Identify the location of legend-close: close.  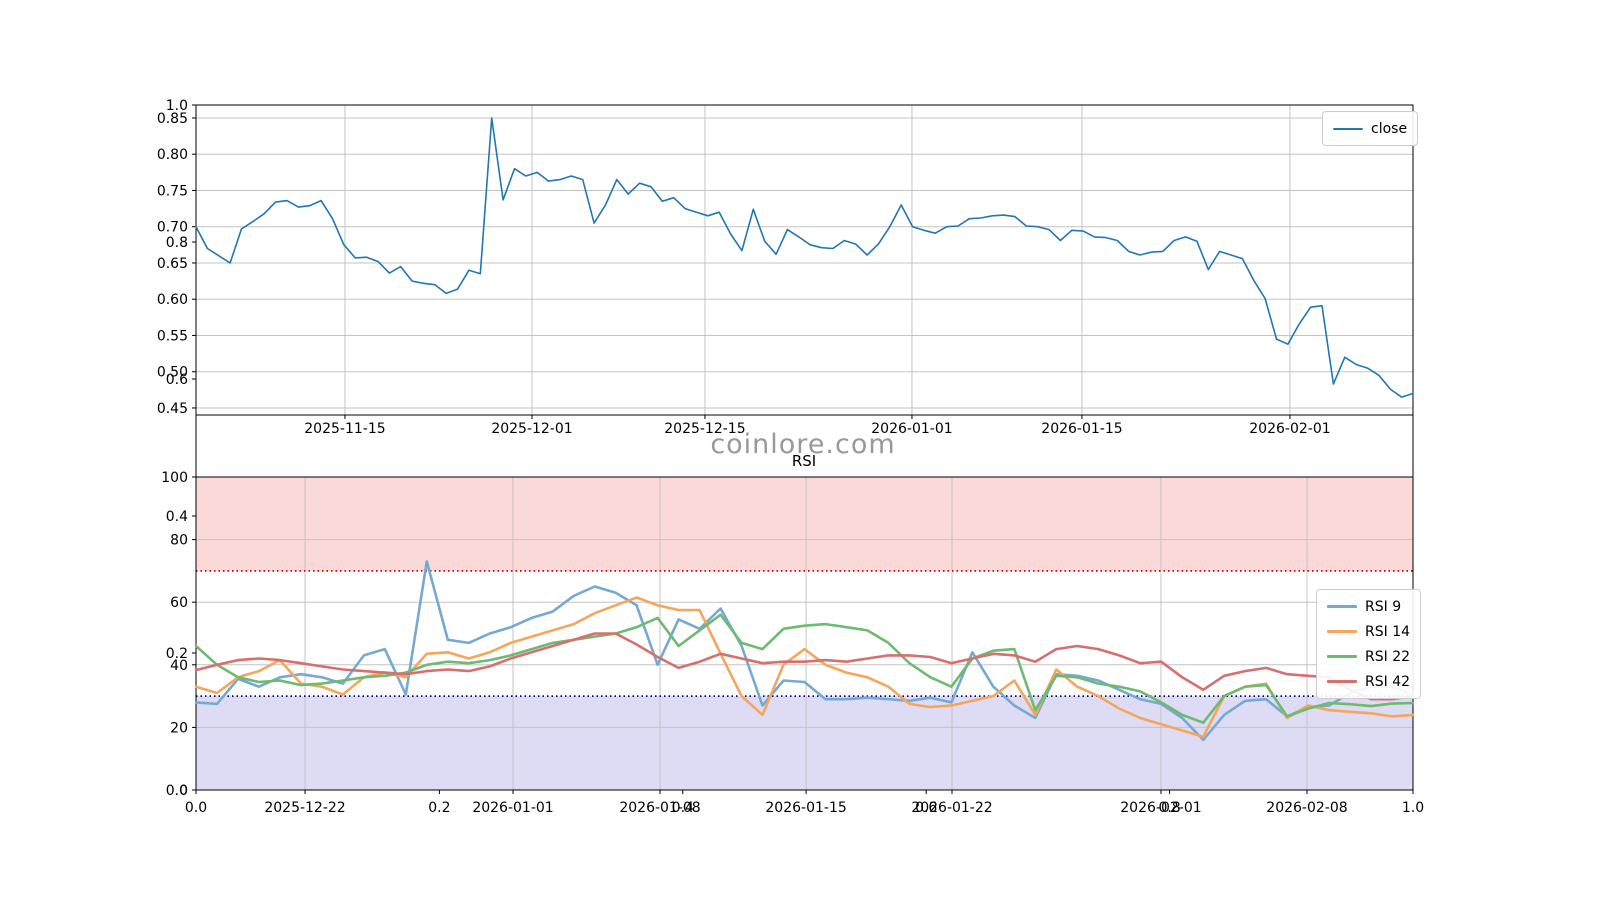
(1370, 128).